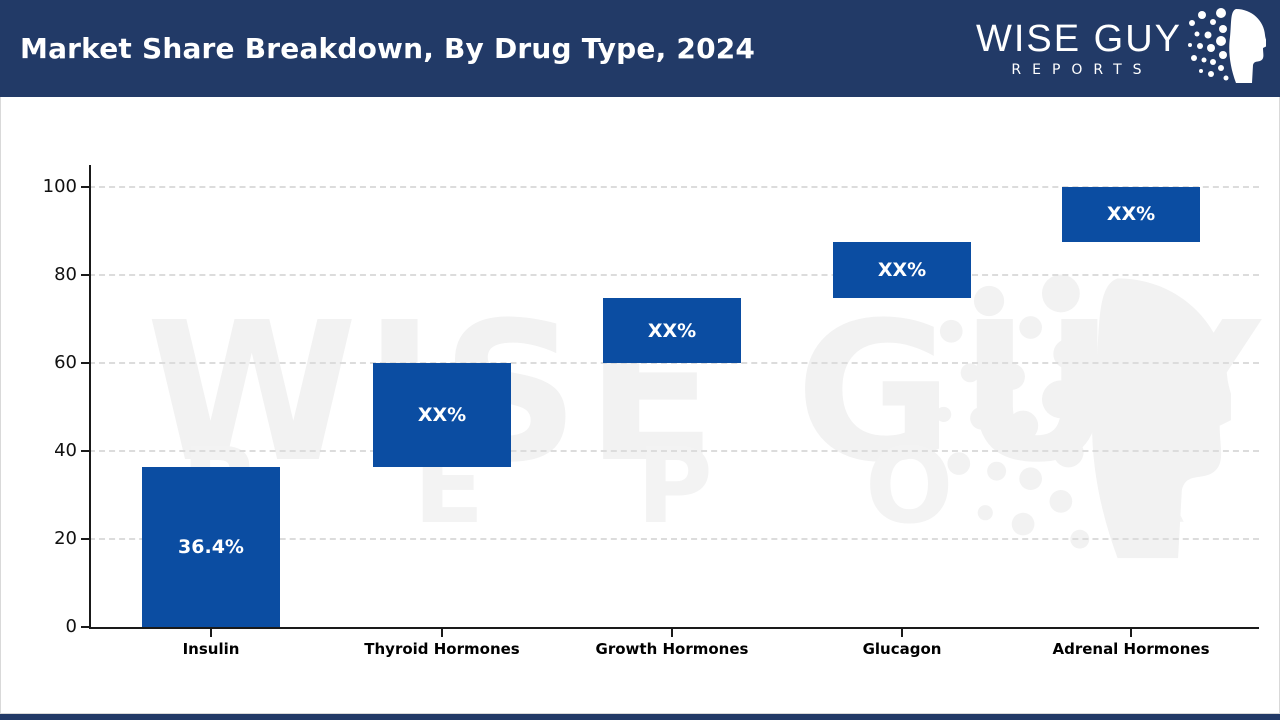  I want to click on brand-wordmark: WISE GUY REPORTS, so click(1079, 48).